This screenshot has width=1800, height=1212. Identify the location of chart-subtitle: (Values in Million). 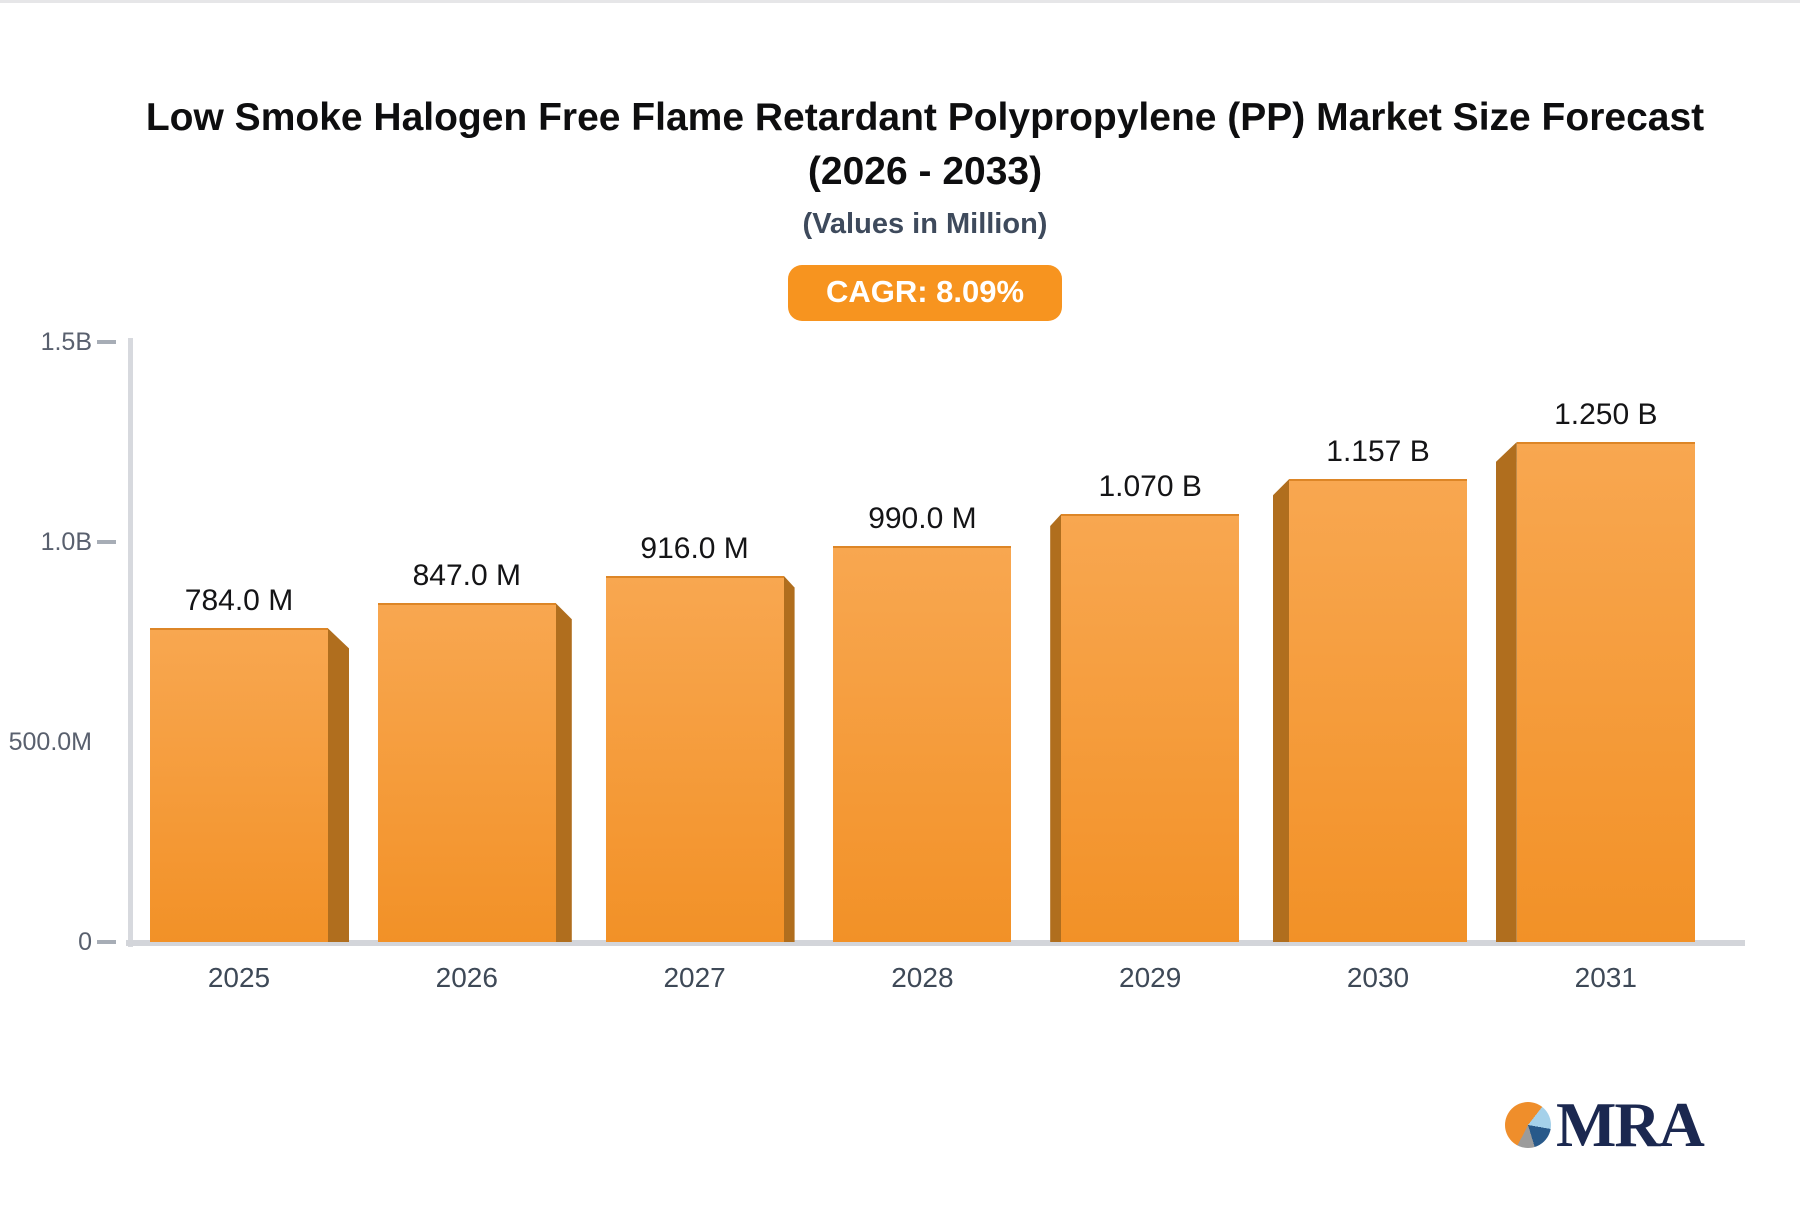
(925, 224).